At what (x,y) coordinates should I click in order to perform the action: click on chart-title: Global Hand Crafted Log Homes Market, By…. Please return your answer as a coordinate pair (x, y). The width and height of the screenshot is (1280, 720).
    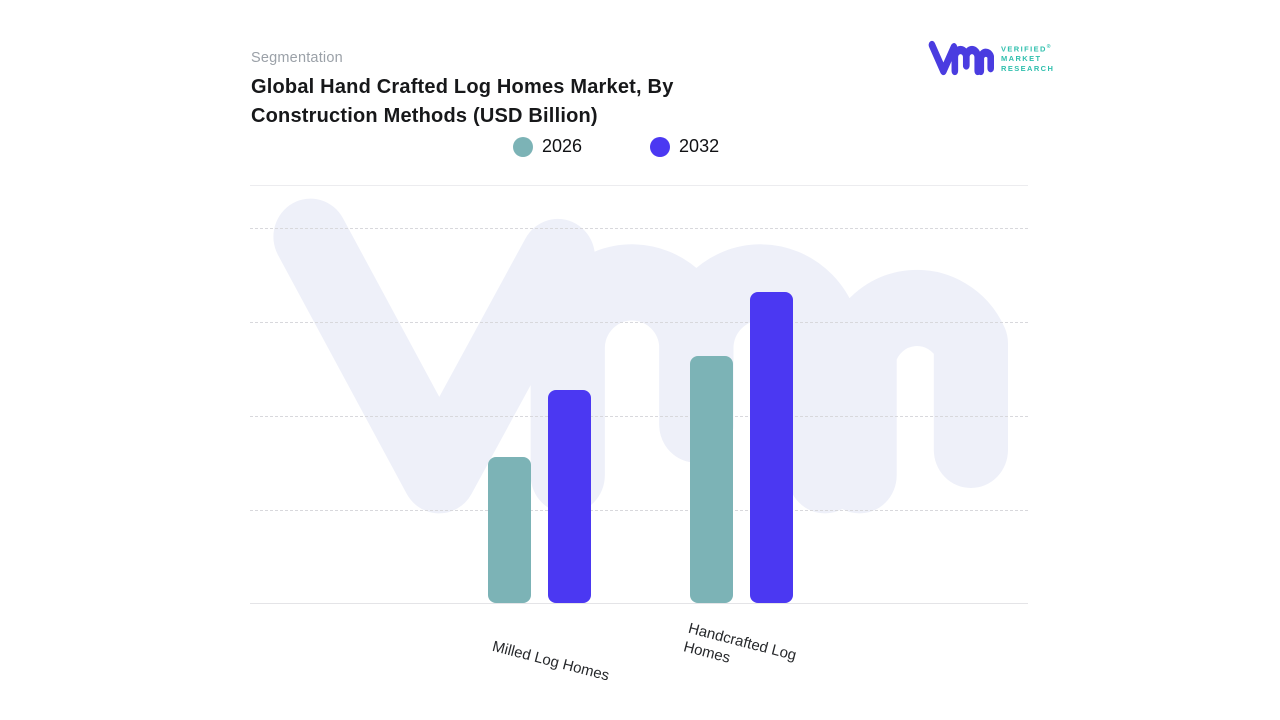
    Looking at the image, I should click on (462, 101).